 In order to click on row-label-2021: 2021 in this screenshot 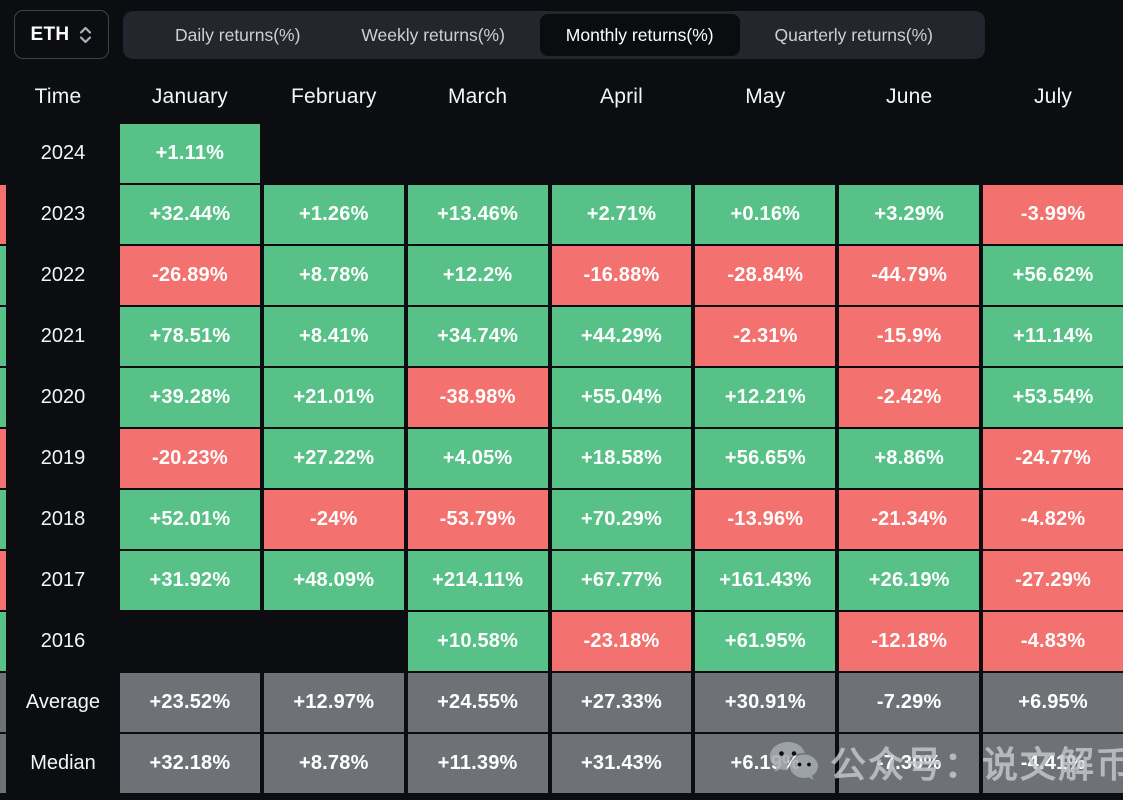, I will do `click(63, 336)`.